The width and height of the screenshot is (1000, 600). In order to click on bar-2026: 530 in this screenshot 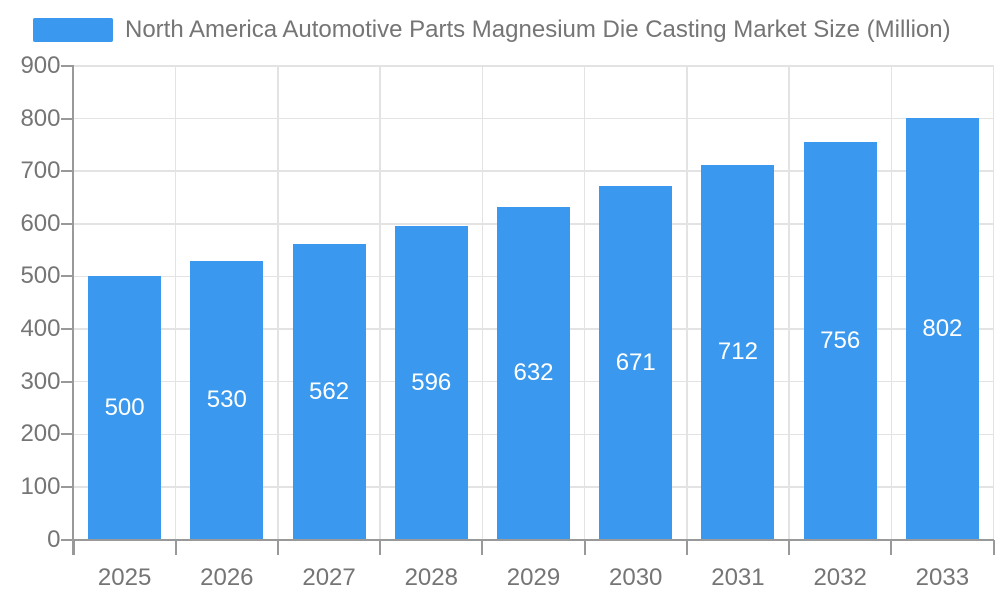, I will do `click(227, 400)`.